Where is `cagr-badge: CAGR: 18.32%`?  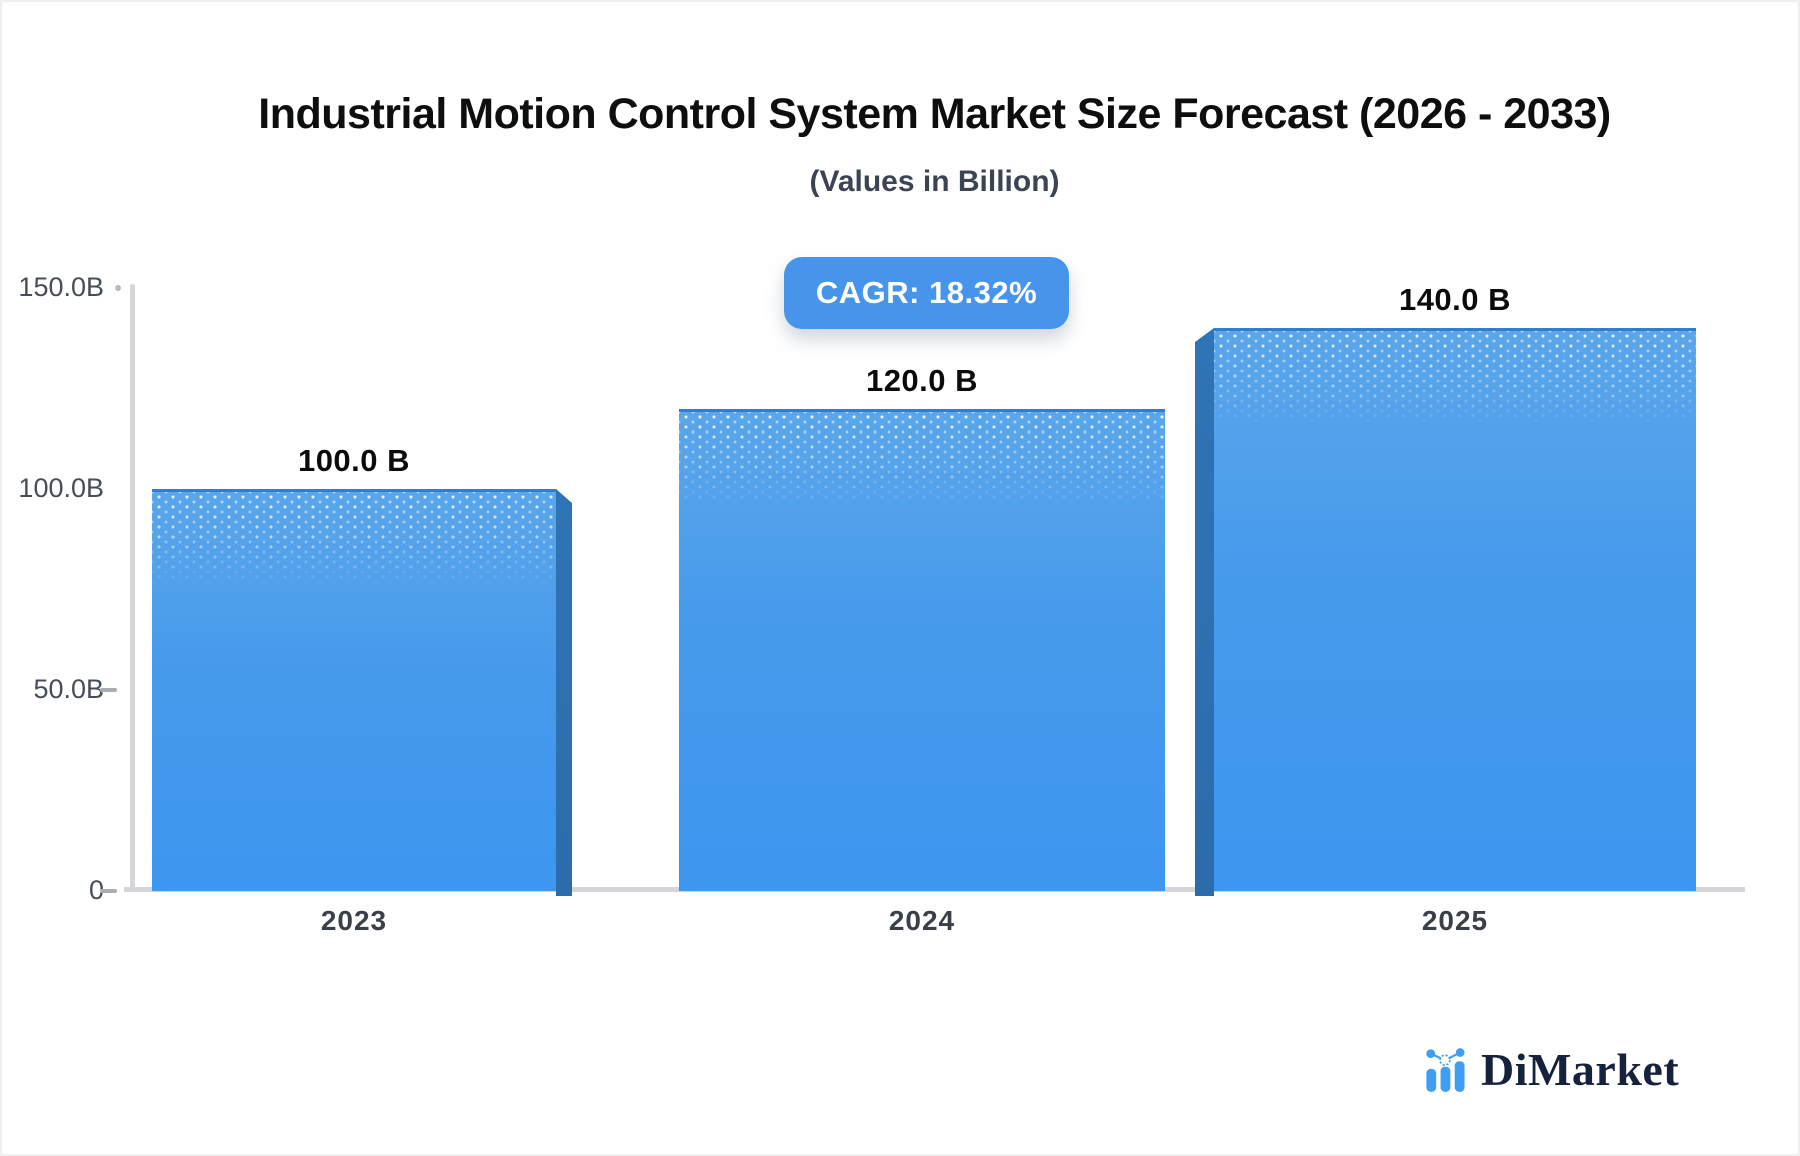 cagr-badge: CAGR: 18.32% is located at coordinates (926, 293).